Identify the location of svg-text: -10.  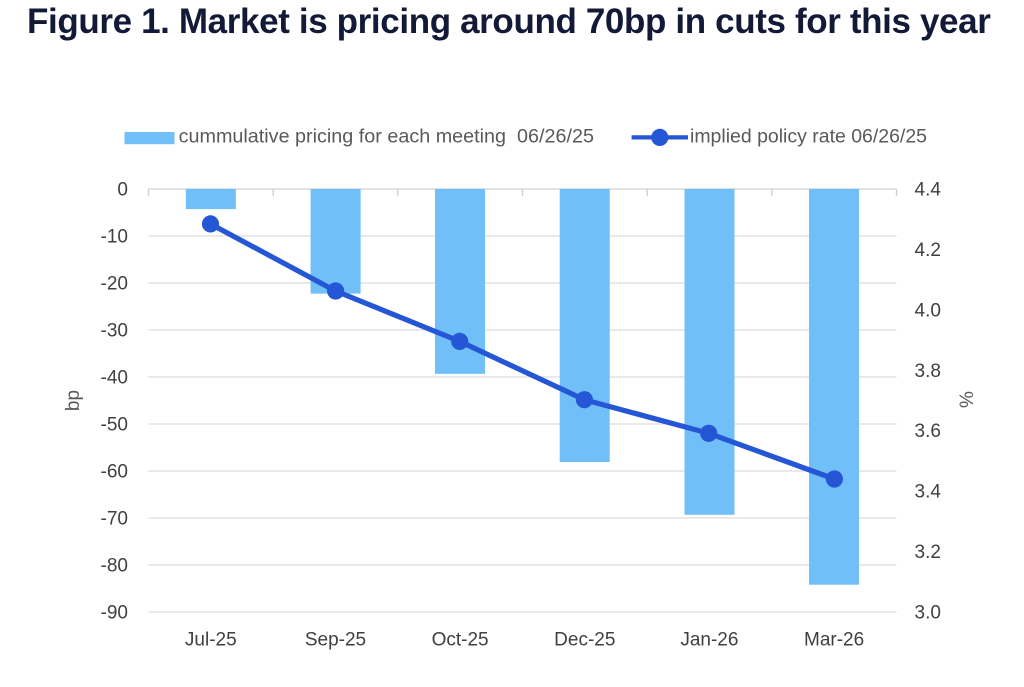
(114, 237).